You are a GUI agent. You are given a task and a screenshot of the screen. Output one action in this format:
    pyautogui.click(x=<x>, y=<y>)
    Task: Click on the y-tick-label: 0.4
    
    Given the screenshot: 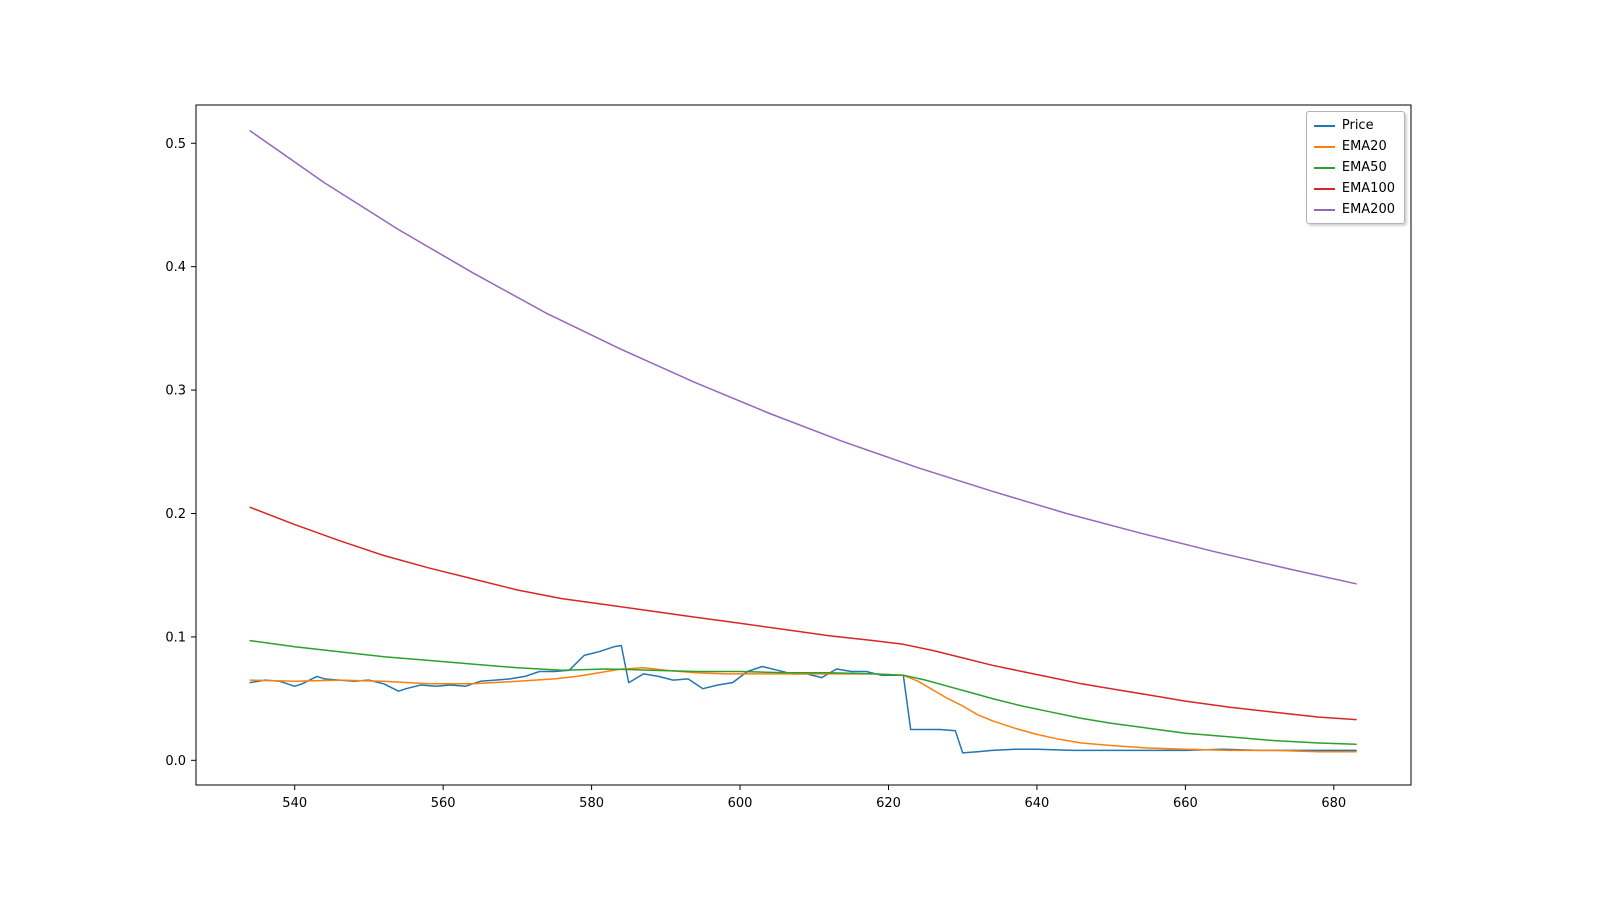 What is the action you would take?
    pyautogui.click(x=175, y=267)
    